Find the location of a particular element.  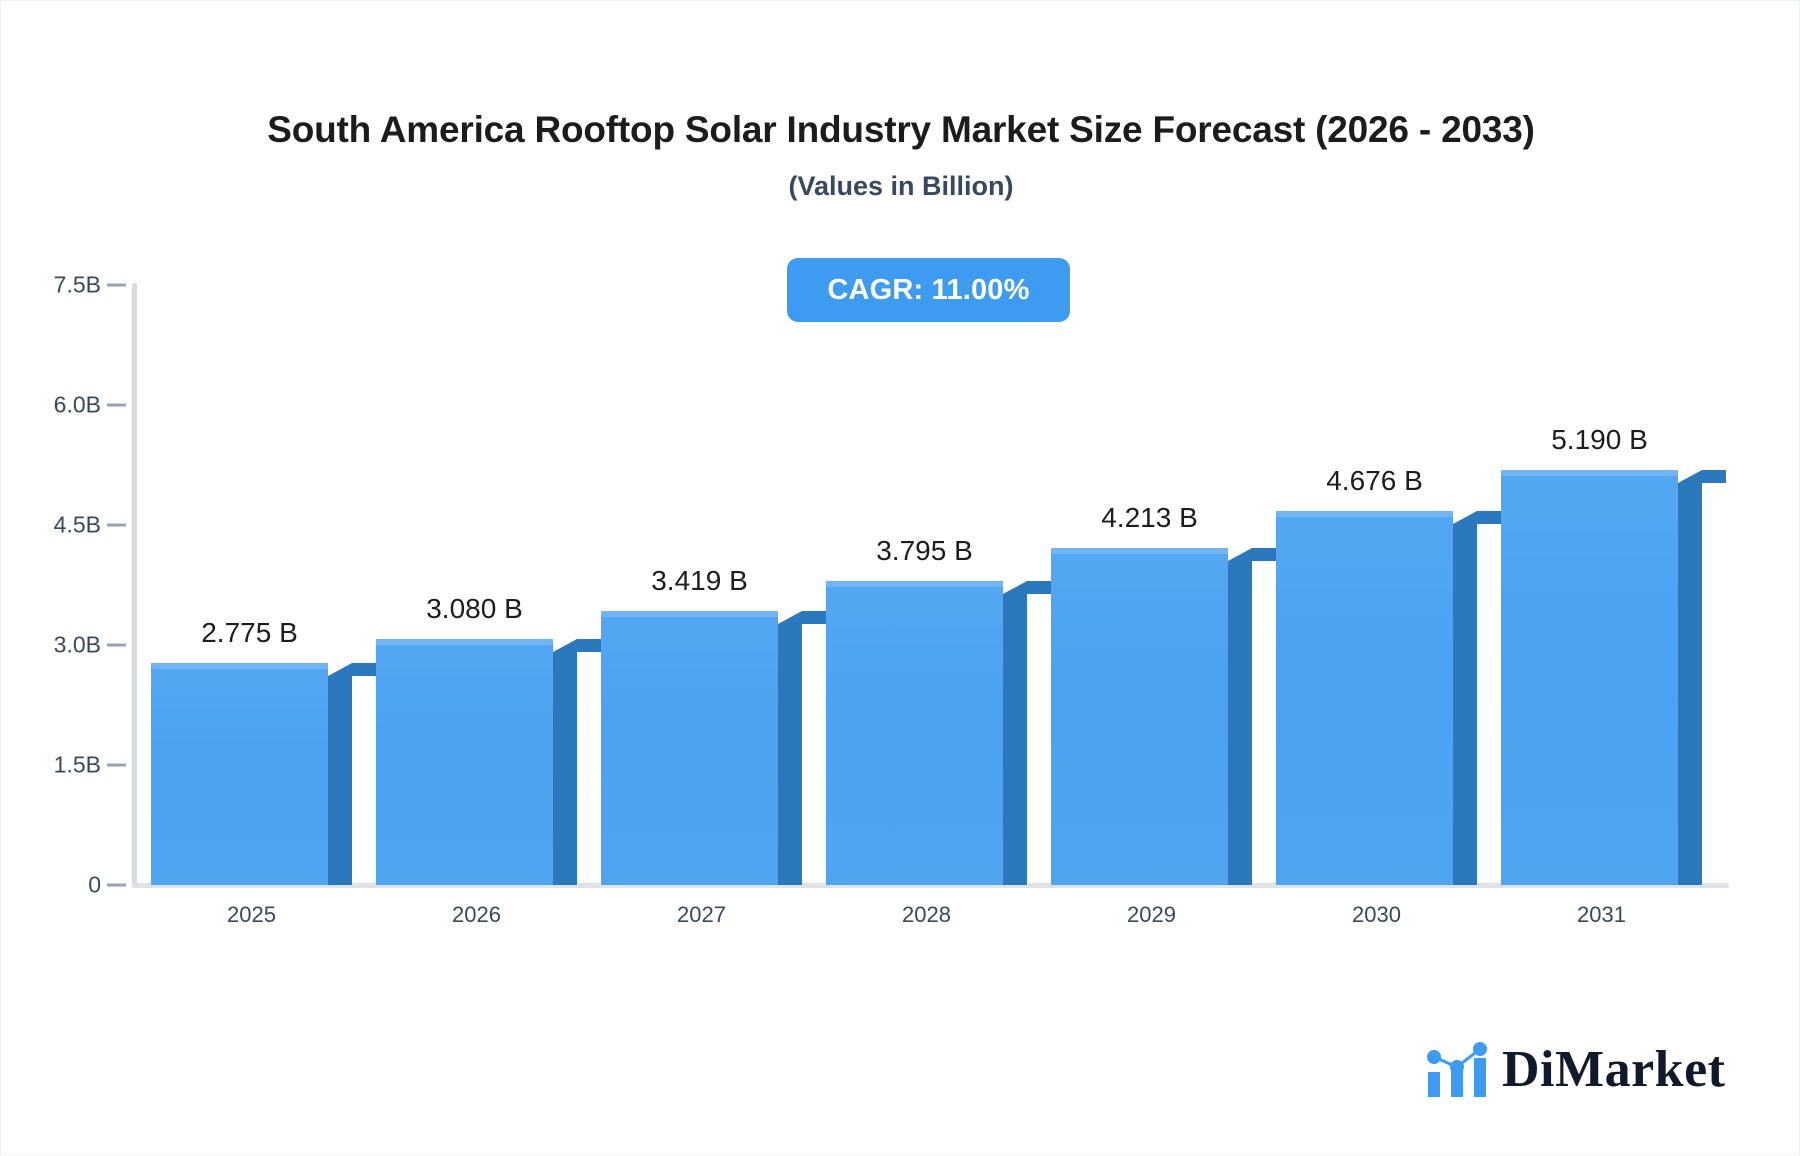

y-axis-tick-label: 3.0B is located at coordinates (77, 644).